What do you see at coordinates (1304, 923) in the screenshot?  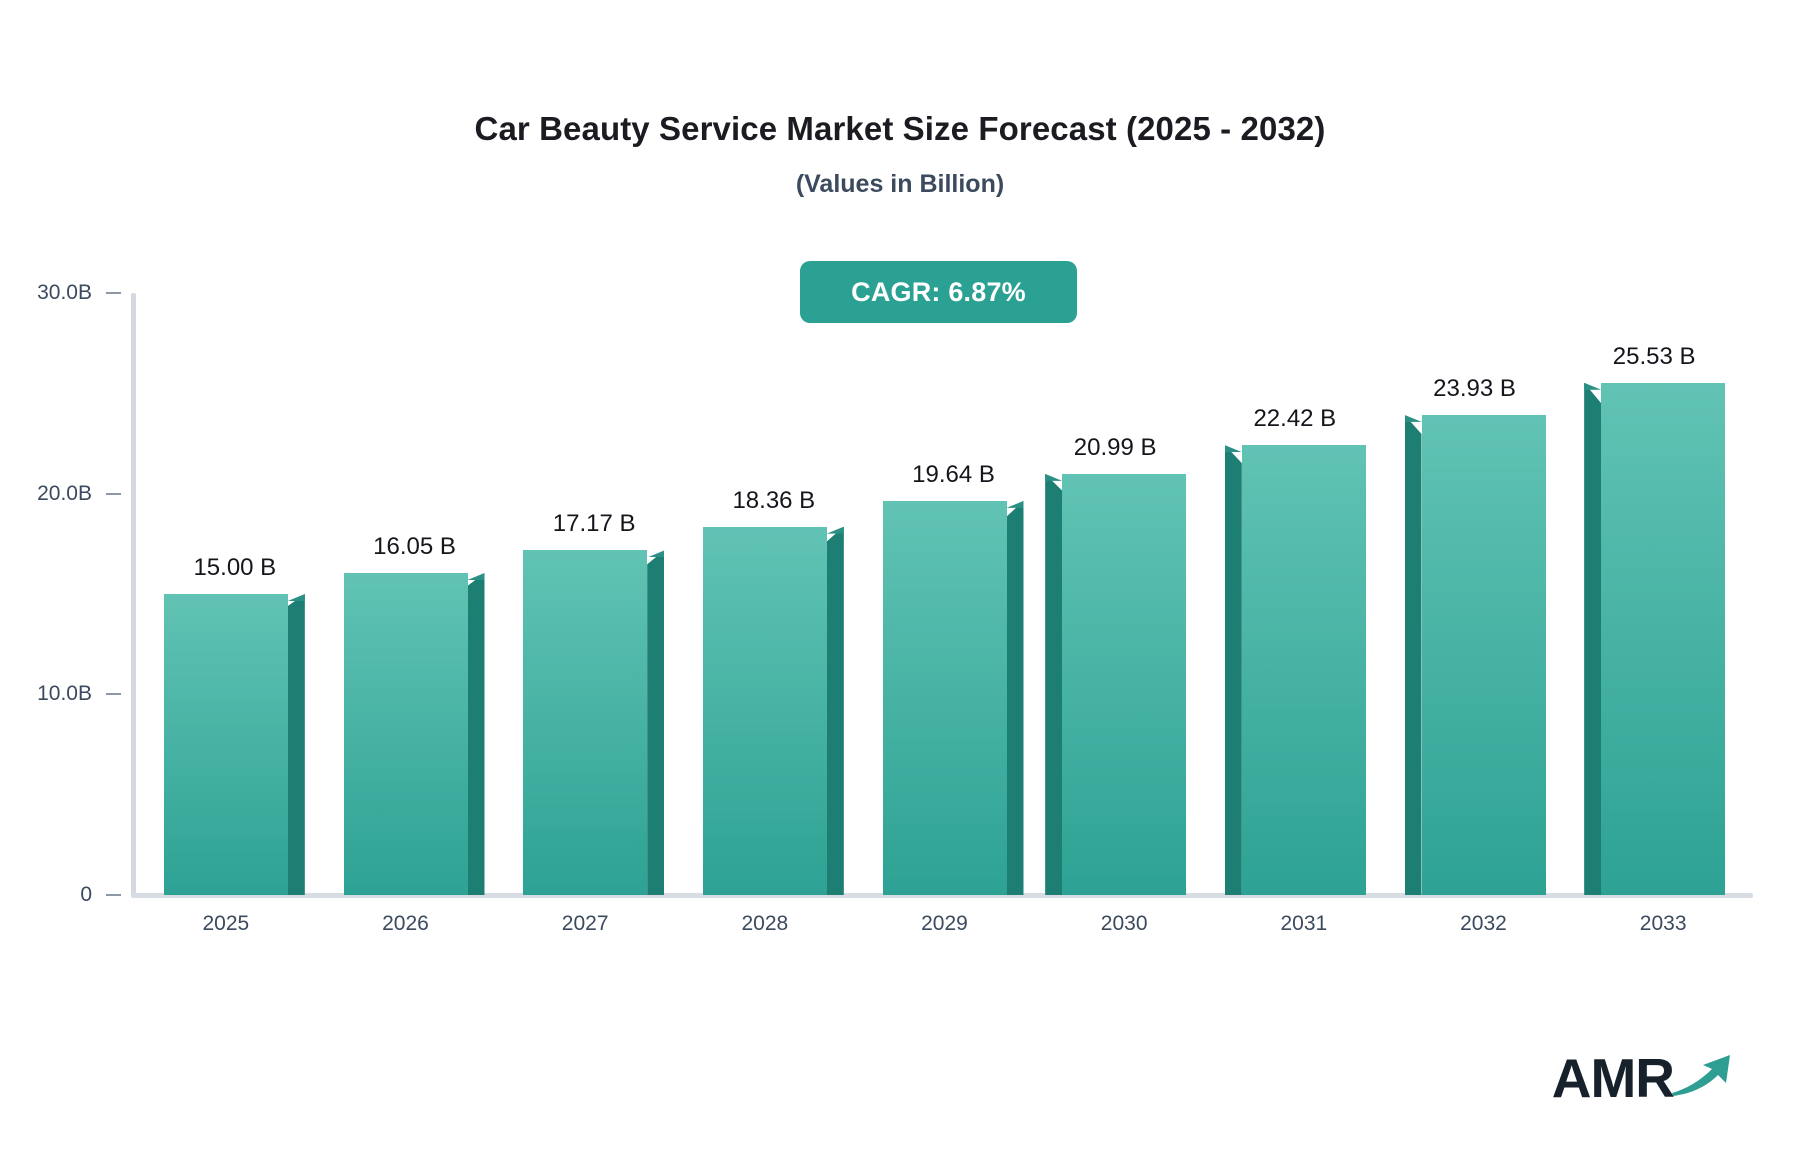 I see `x-axis-category-label: 2031` at bounding box center [1304, 923].